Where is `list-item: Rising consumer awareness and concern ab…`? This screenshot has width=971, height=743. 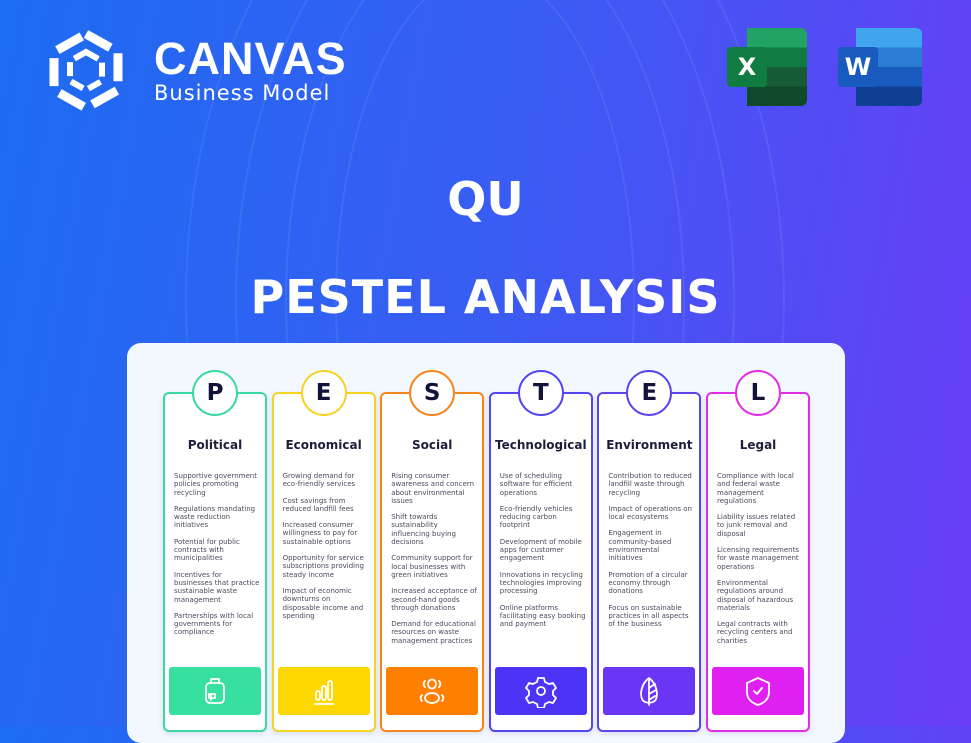 list-item: Rising consumer awareness and concern ab… is located at coordinates (433, 488).